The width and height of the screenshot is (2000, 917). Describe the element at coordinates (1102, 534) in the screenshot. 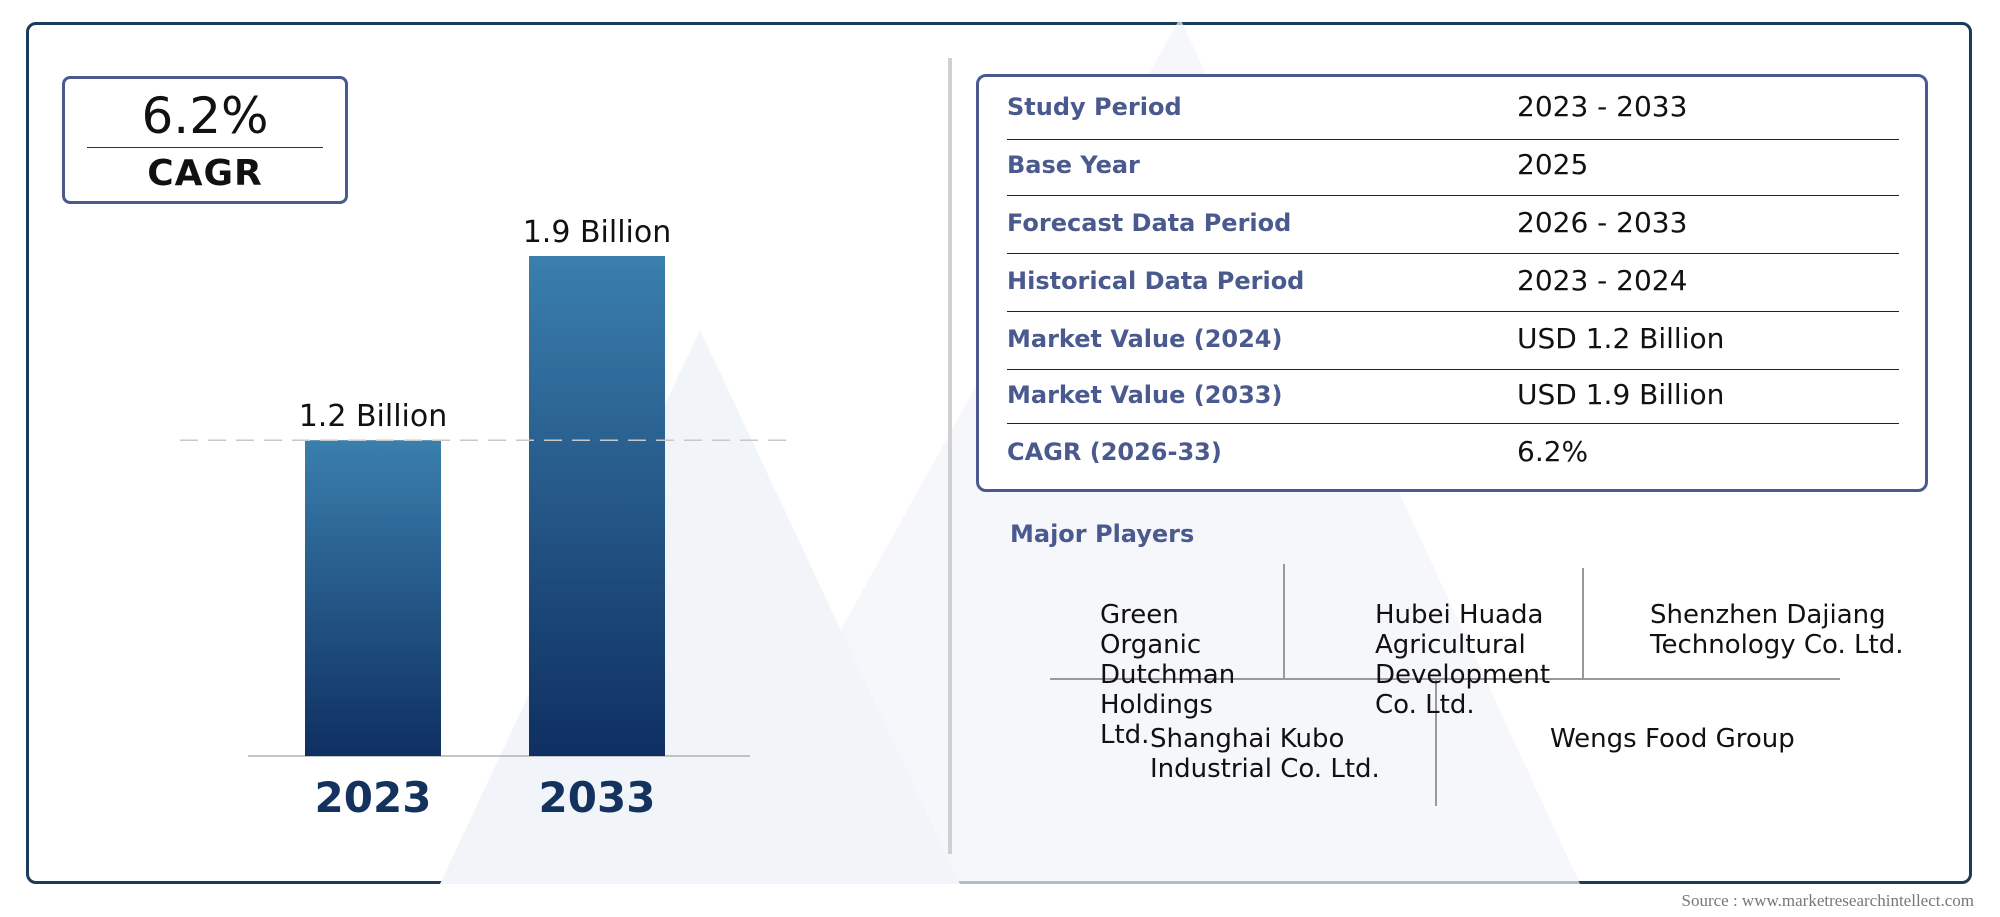

I see `major-players-title: Major Players` at that location.